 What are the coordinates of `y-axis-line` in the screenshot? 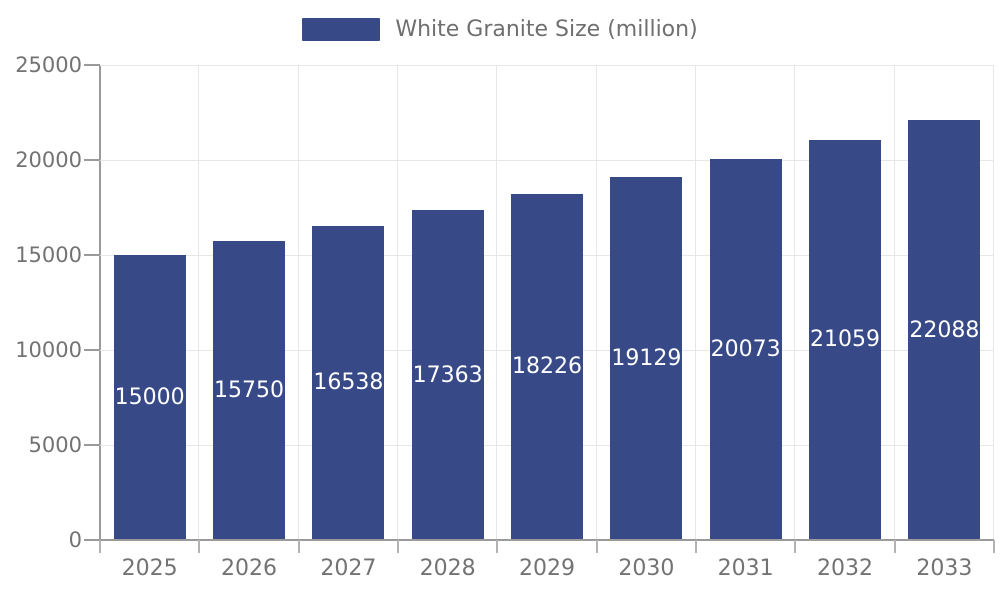 It's located at (100, 303).